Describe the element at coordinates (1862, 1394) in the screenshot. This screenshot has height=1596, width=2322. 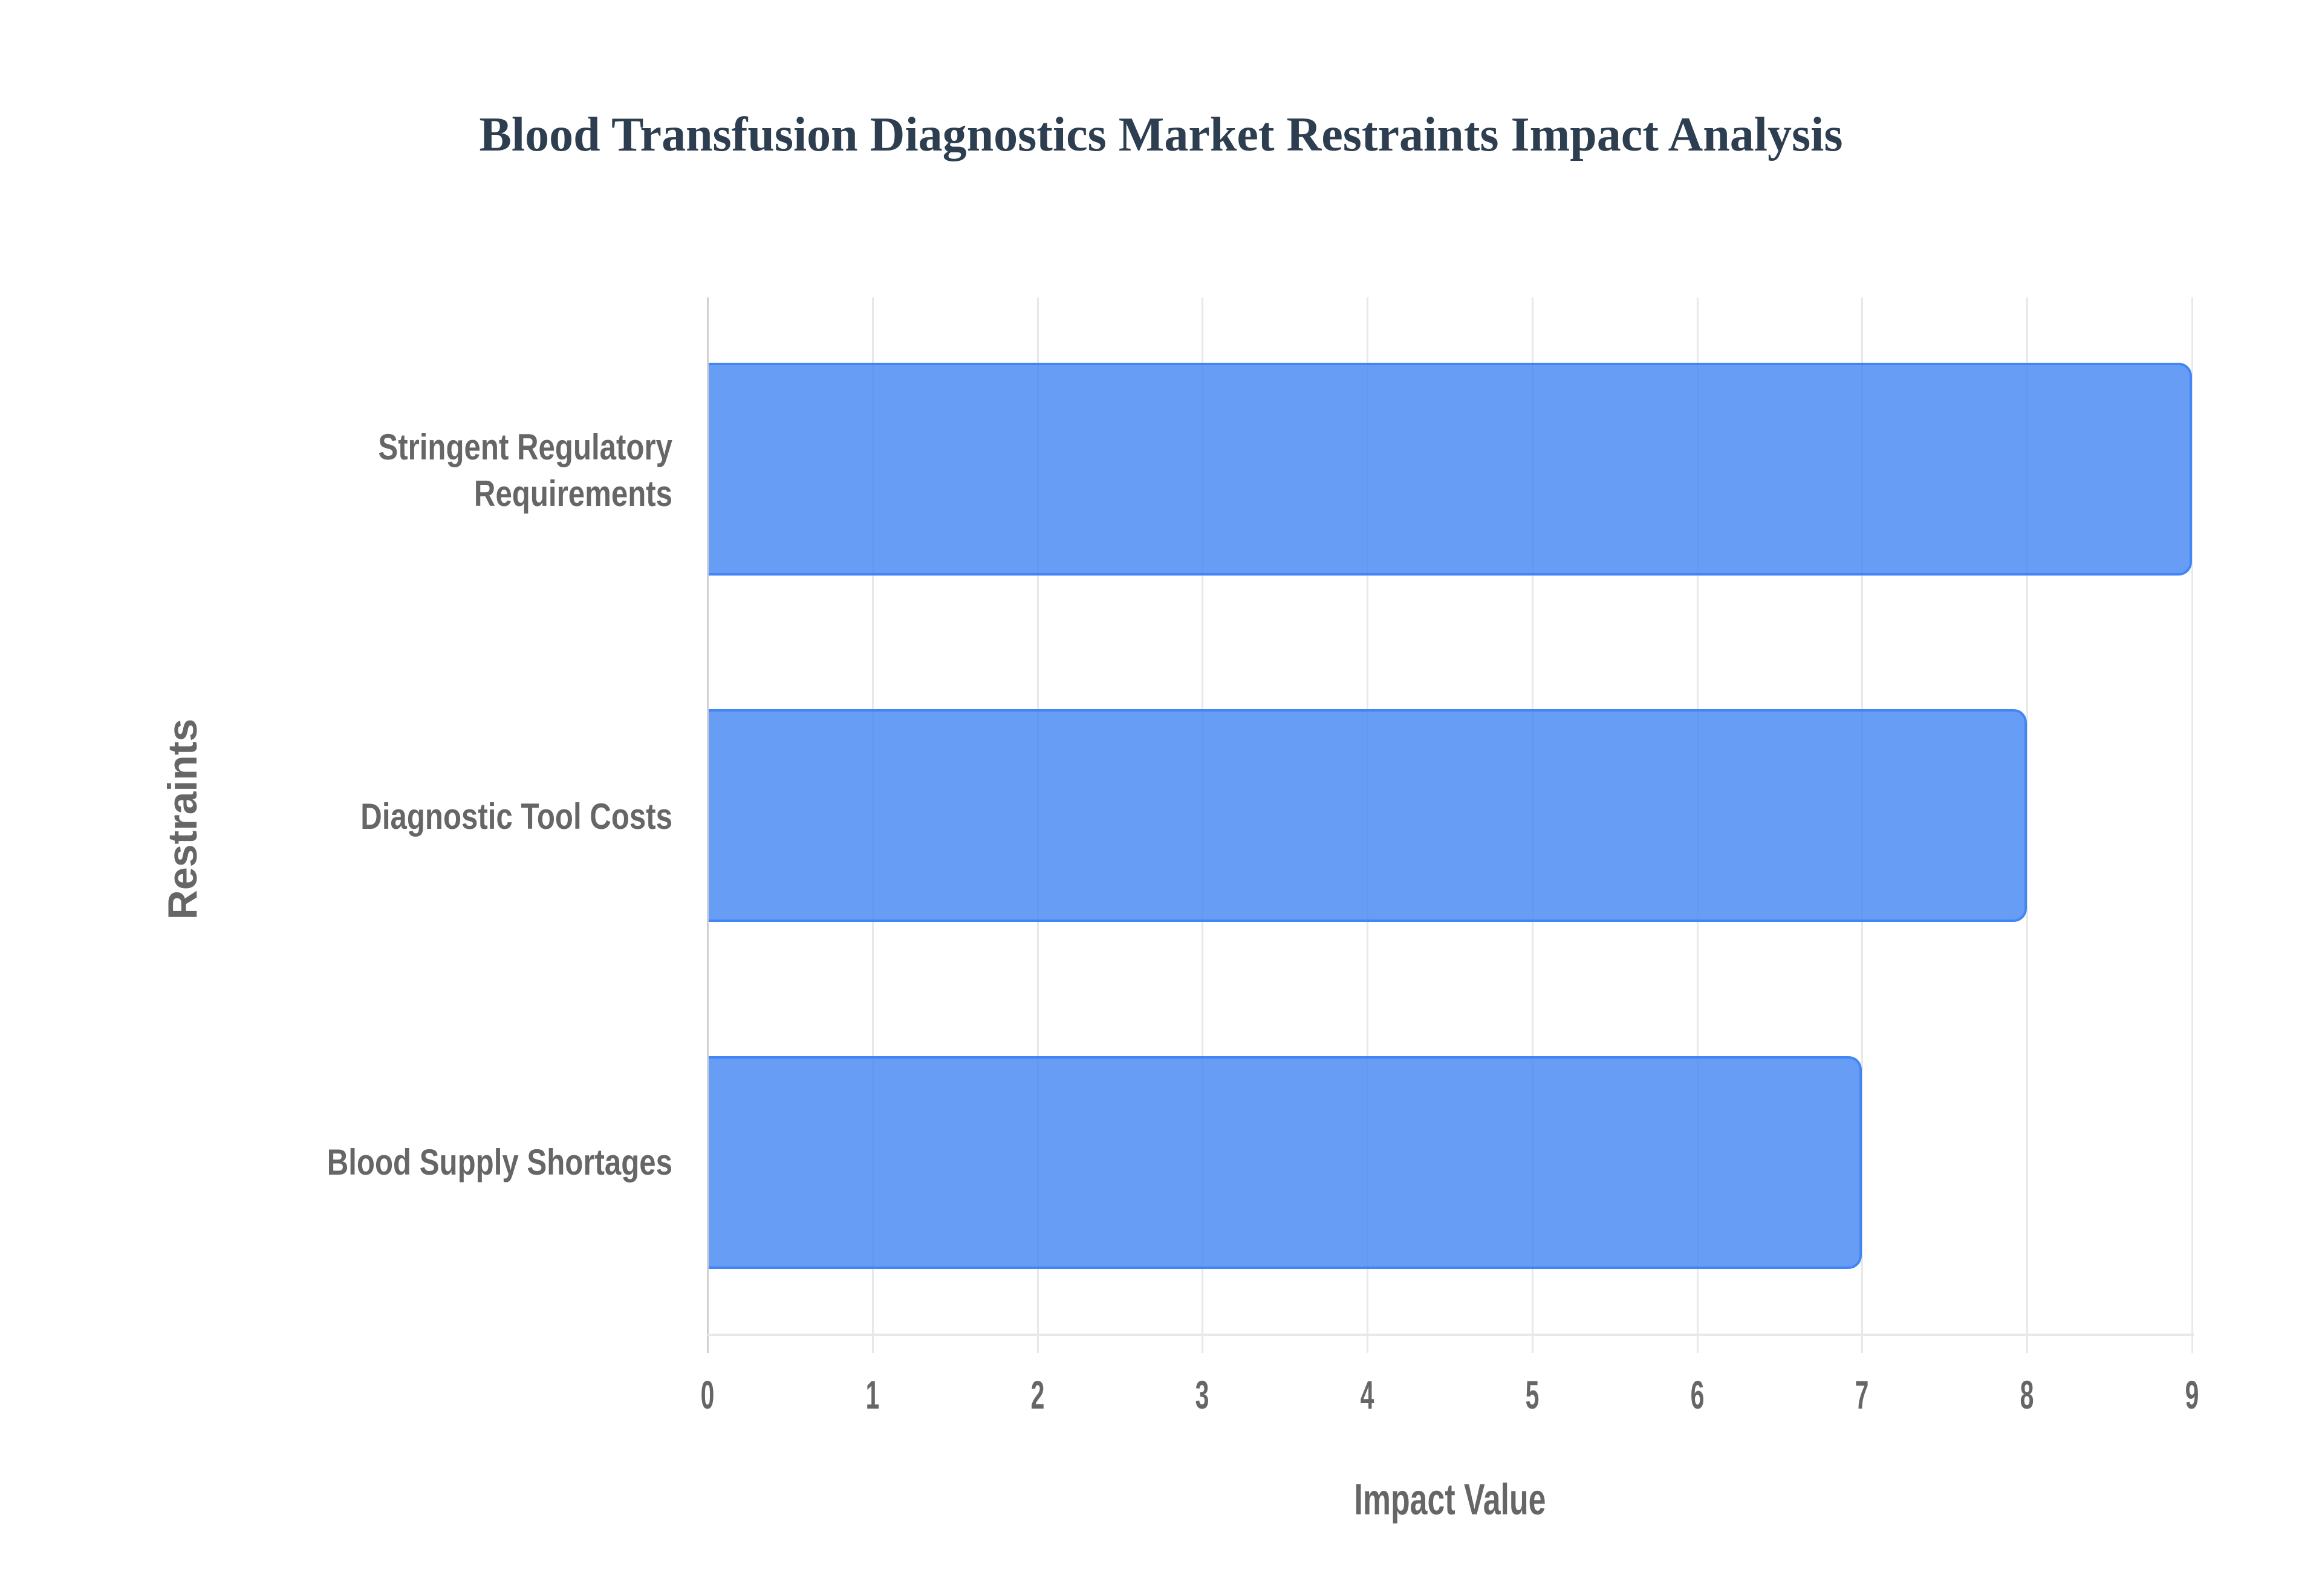
I see `x-tick-7: 7` at that location.